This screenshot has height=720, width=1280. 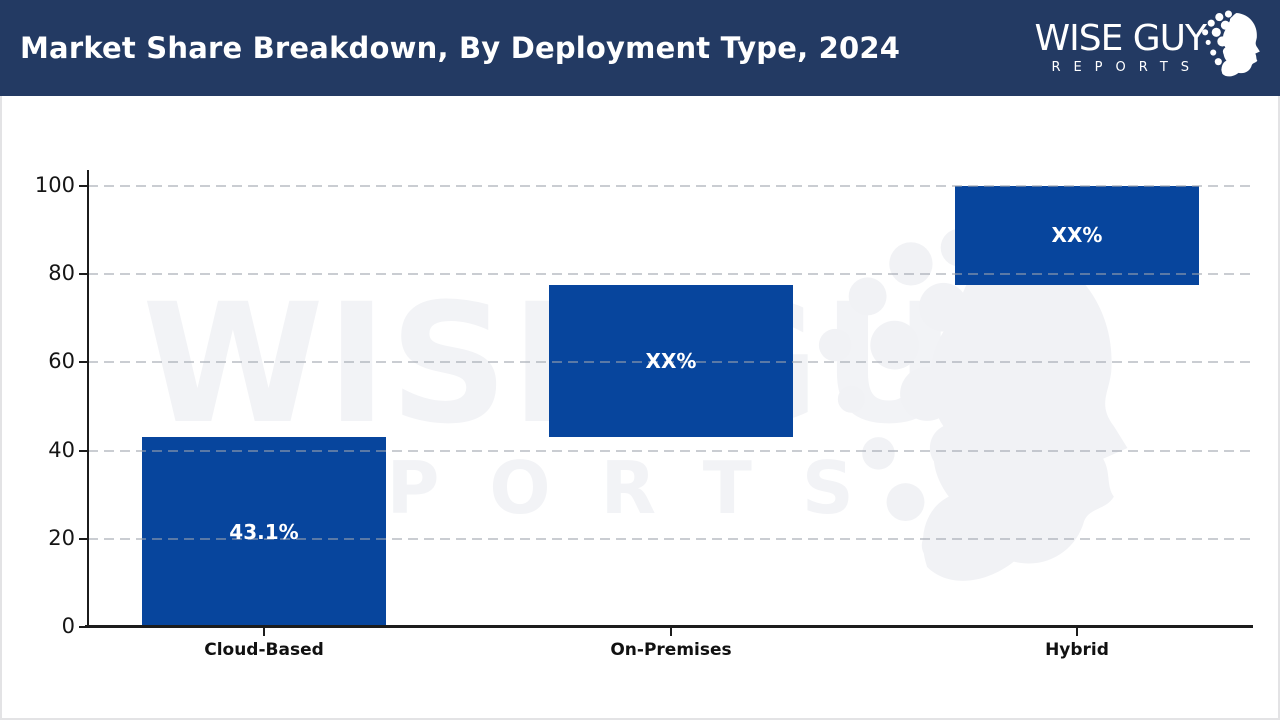 What do you see at coordinates (669, 626) in the screenshot?
I see `x-axis-line` at bounding box center [669, 626].